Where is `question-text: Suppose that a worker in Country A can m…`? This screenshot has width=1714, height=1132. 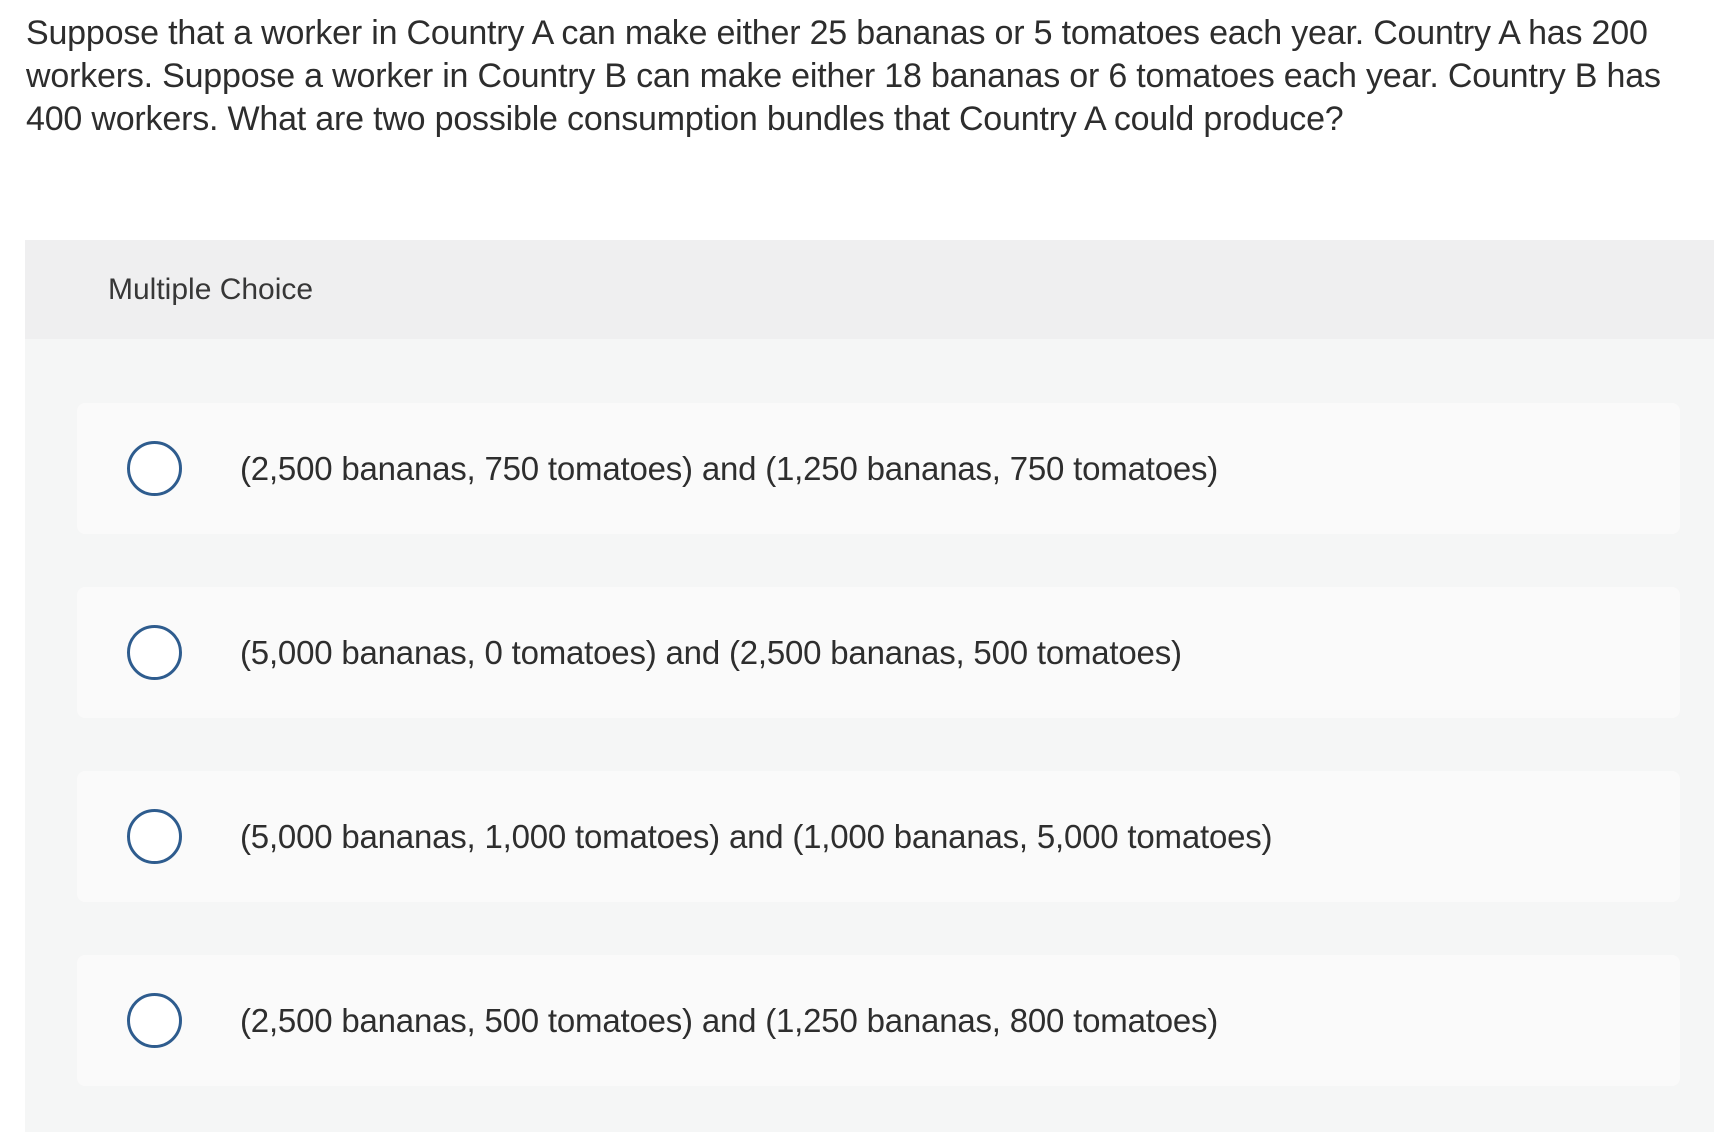
question-text: Suppose that a worker in Country A can m… is located at coordinates (843, 76).